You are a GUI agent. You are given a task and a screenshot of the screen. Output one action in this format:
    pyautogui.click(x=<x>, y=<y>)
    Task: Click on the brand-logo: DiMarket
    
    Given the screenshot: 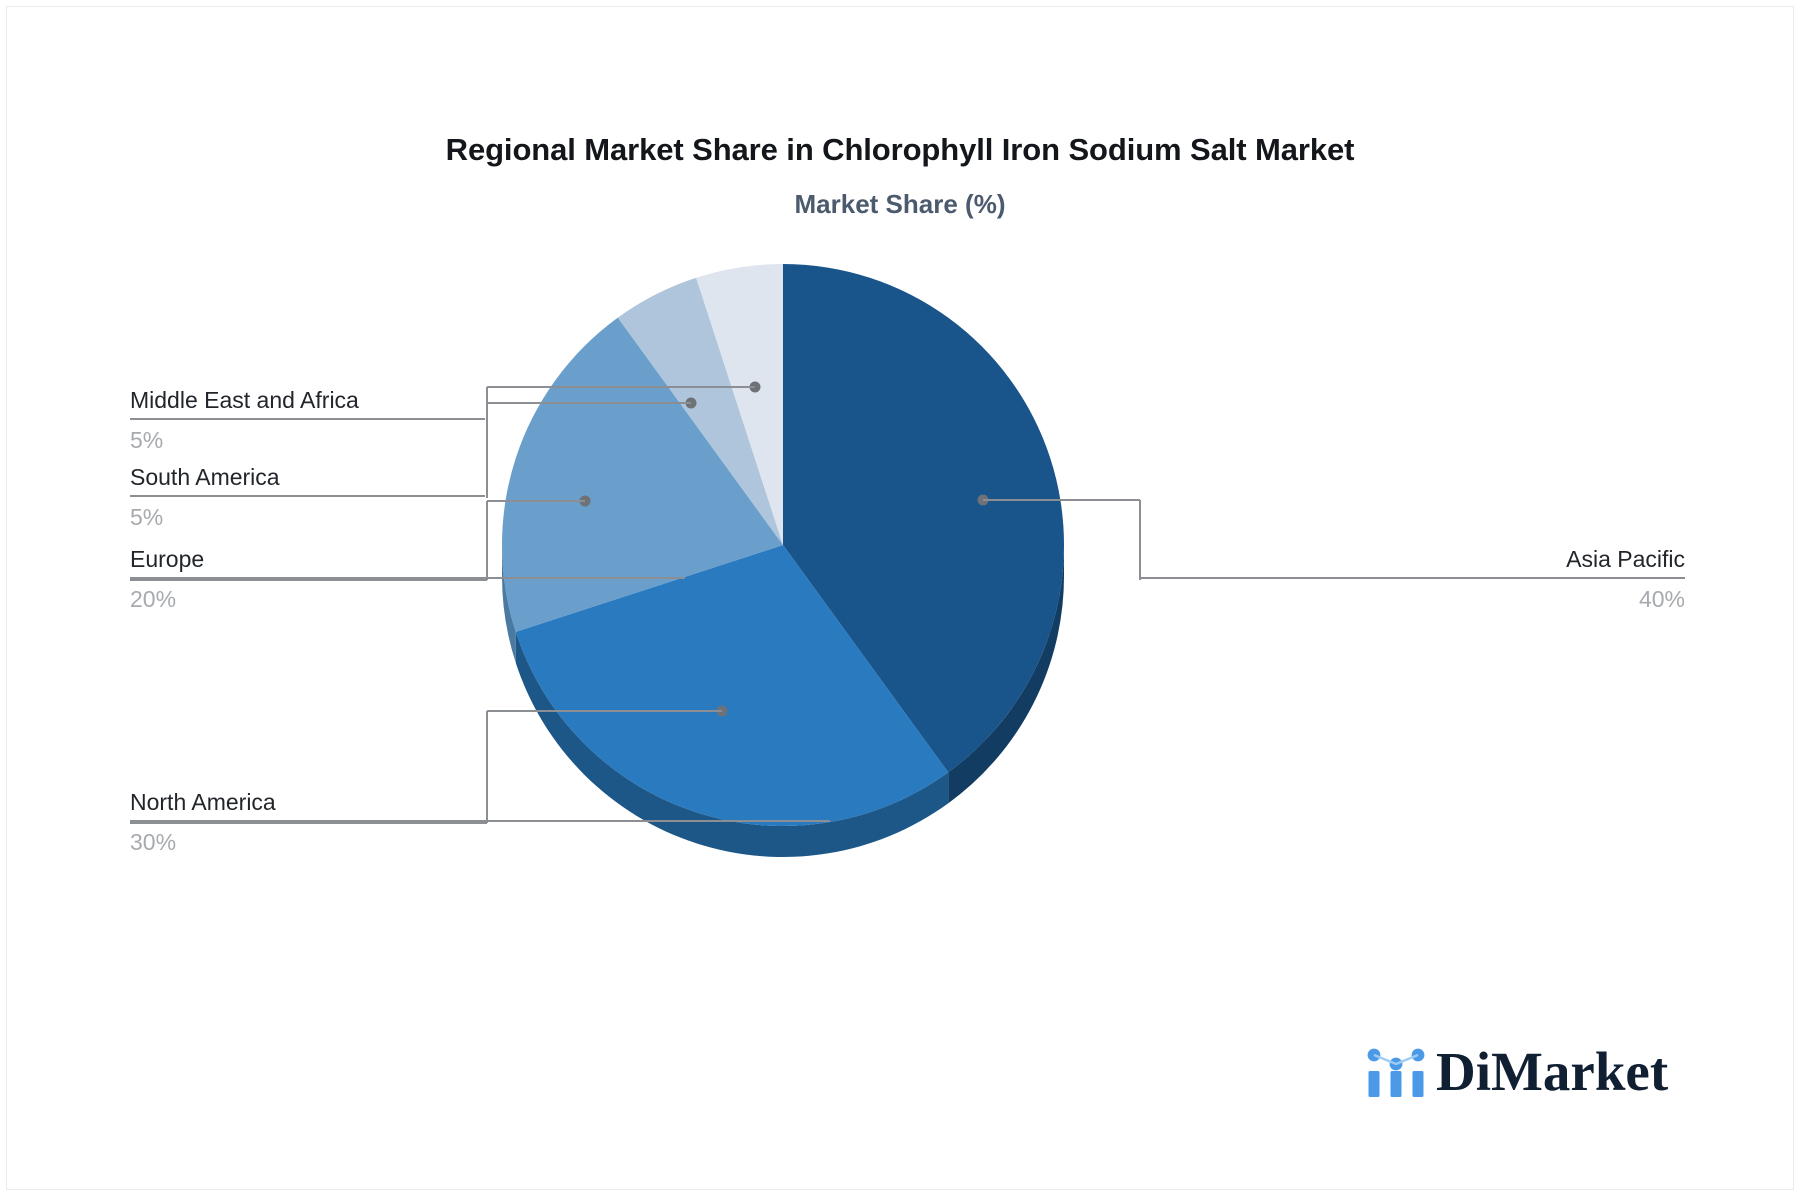 What is the action you would take?
    pyautogui.click(x=1517, y=1071)
    